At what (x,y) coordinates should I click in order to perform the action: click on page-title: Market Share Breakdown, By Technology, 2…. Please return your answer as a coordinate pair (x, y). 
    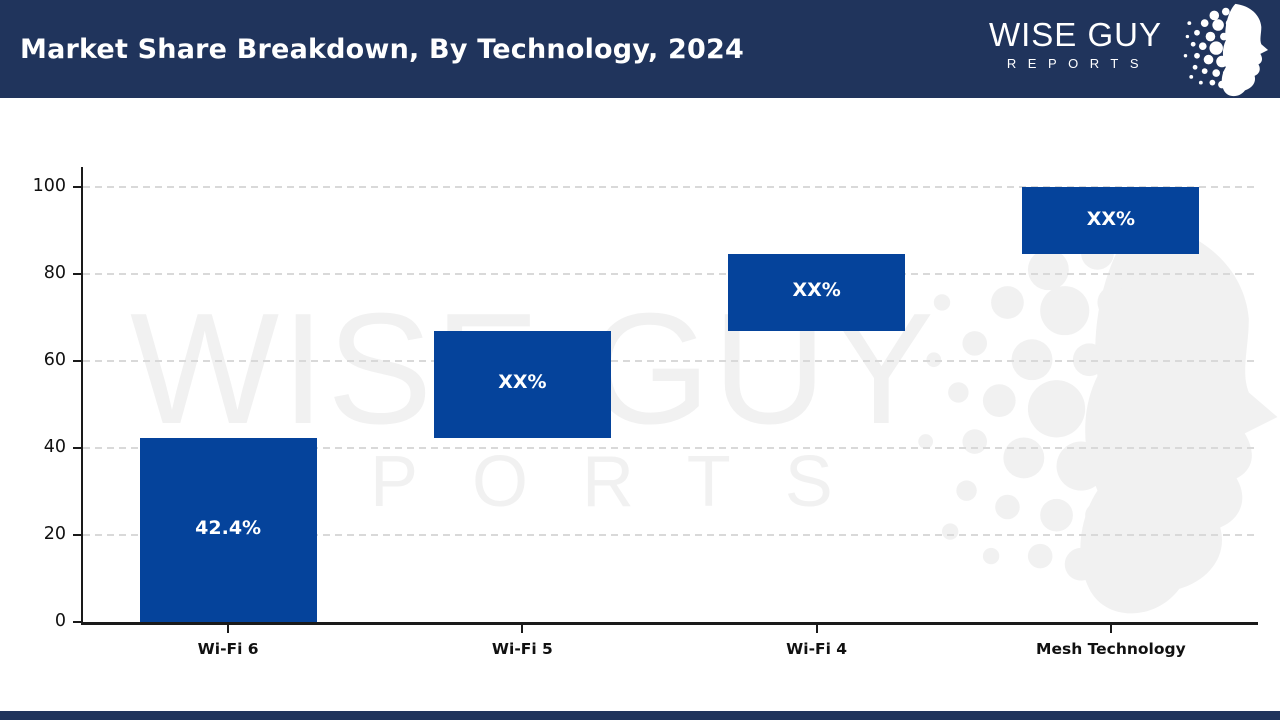
    Looking at the image, I should click on (382, 49).